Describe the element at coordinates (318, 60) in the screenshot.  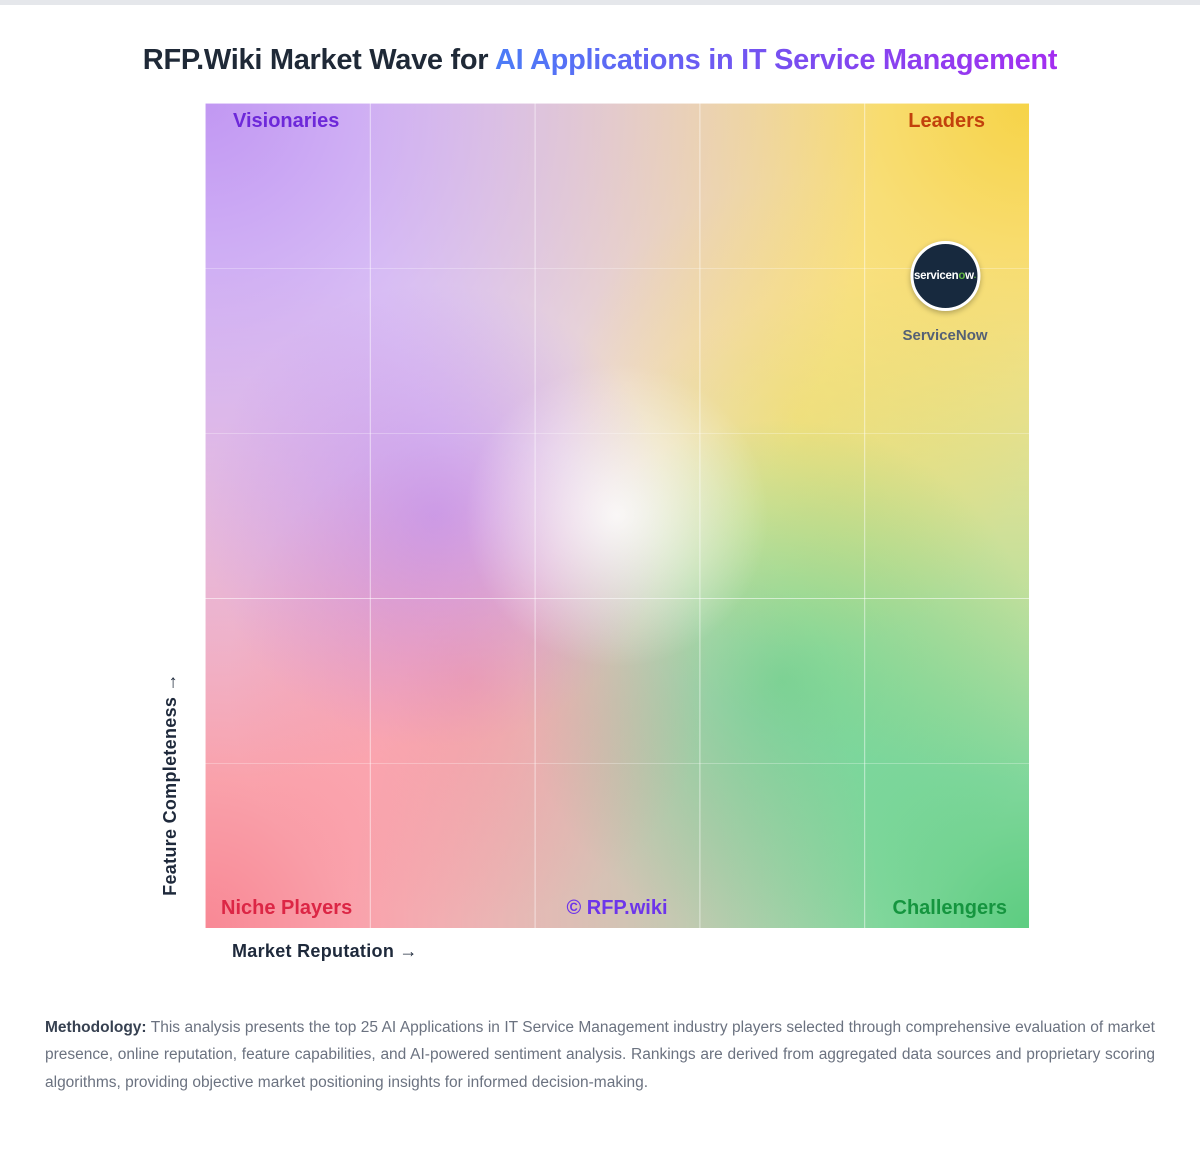
I see `title-prefix: RFP.Wiki Market Wave for` at that location.